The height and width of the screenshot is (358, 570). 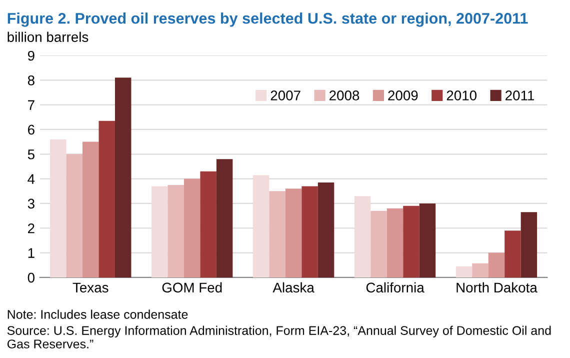 What do you see at coordinates (31, 155) in the screenshot?
I see `y-tick-label: 5` at bounding box center [31, 155].